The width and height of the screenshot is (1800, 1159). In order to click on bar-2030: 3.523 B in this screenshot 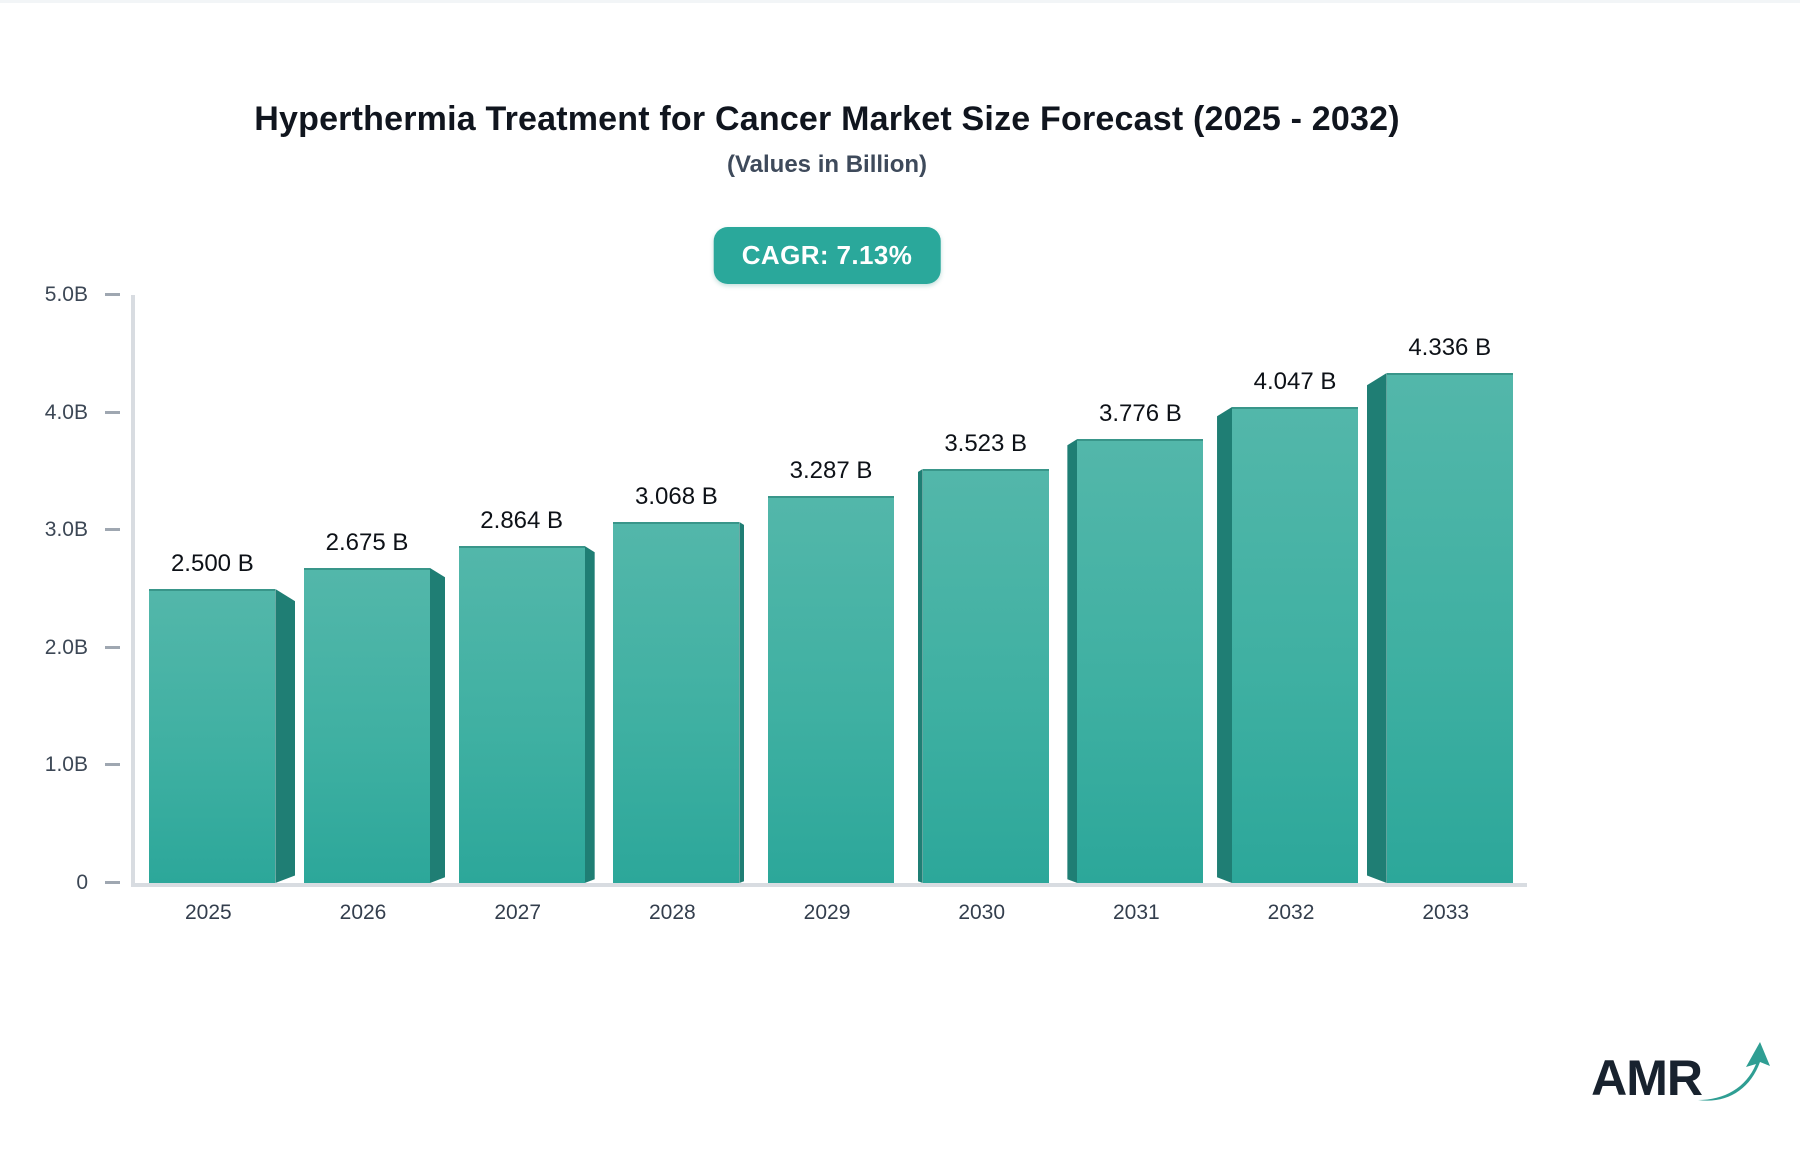, I will do `click(985, 656)`.